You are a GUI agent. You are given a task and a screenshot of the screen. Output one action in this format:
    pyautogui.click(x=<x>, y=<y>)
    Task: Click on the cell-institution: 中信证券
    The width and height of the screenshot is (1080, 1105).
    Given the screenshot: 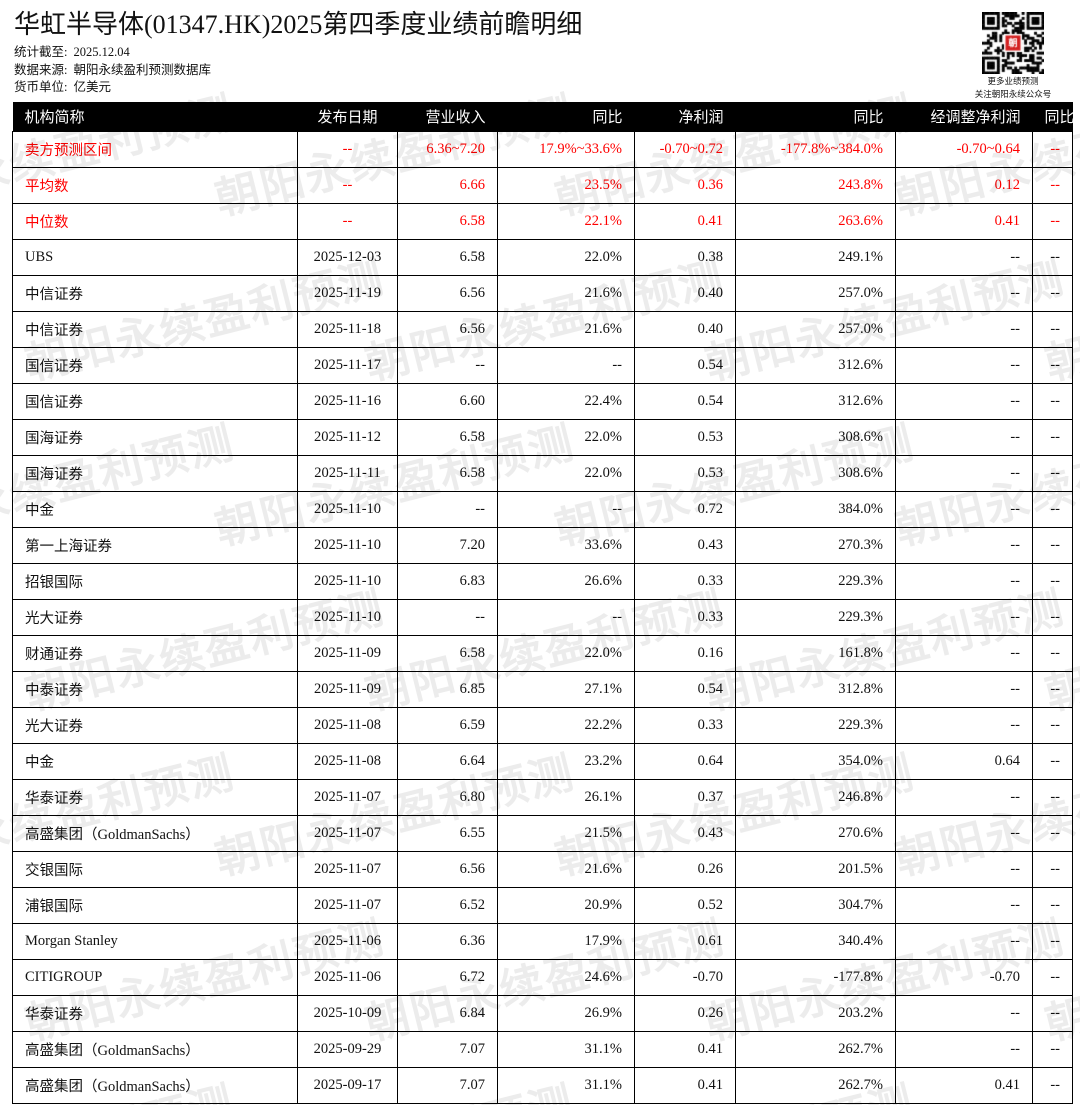 What is the action you would take?
    pyautogui.click(x=155, y=329)
    